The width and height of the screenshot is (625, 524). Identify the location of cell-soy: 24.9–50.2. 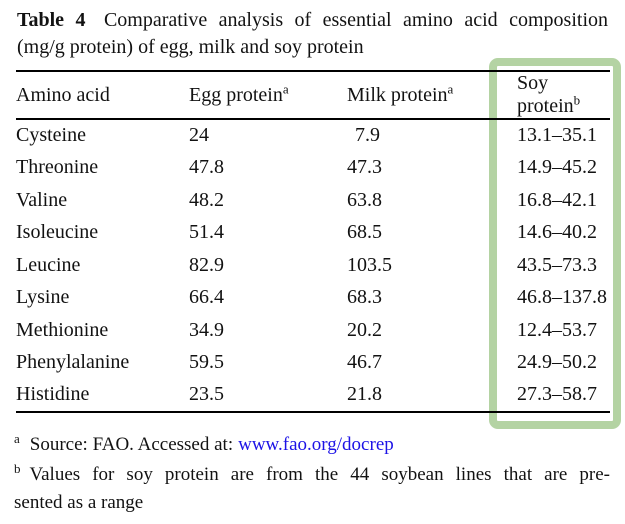
(557, 362).